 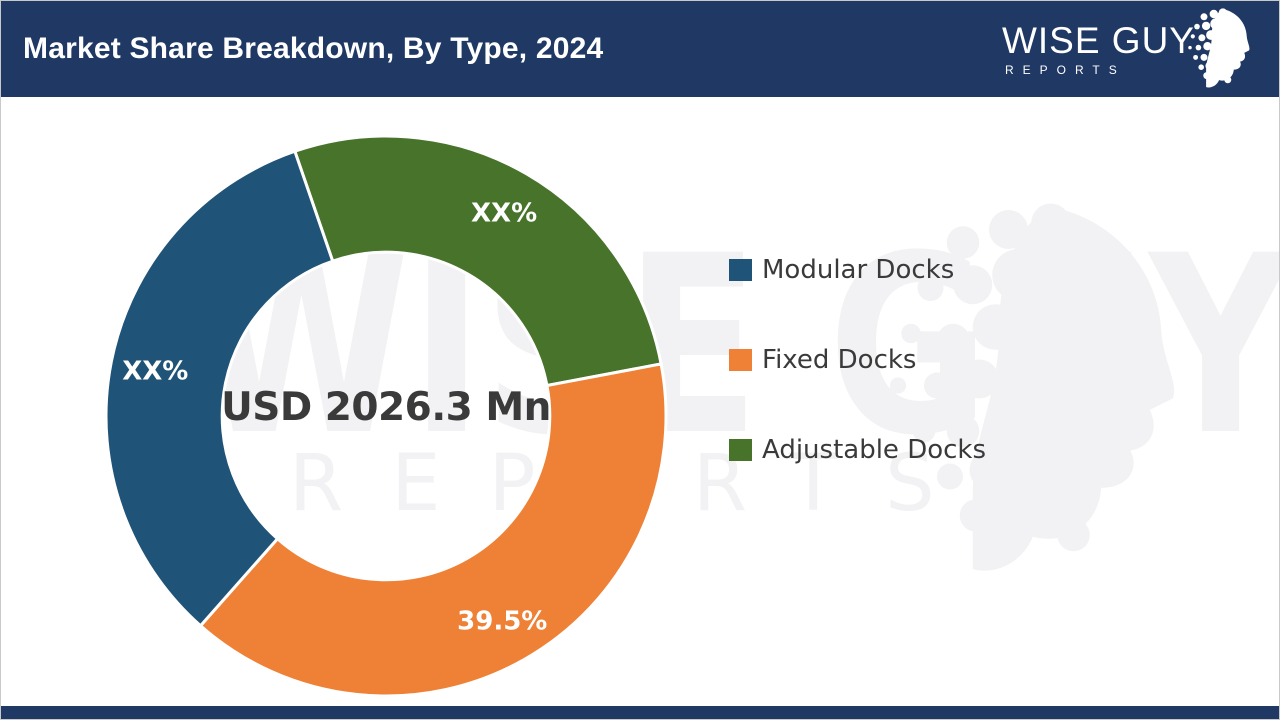 What do you see at coordinates (219, 388) in the screenshot?
I see `donut-segment-modular-docks` at bounding box center [219, 388].